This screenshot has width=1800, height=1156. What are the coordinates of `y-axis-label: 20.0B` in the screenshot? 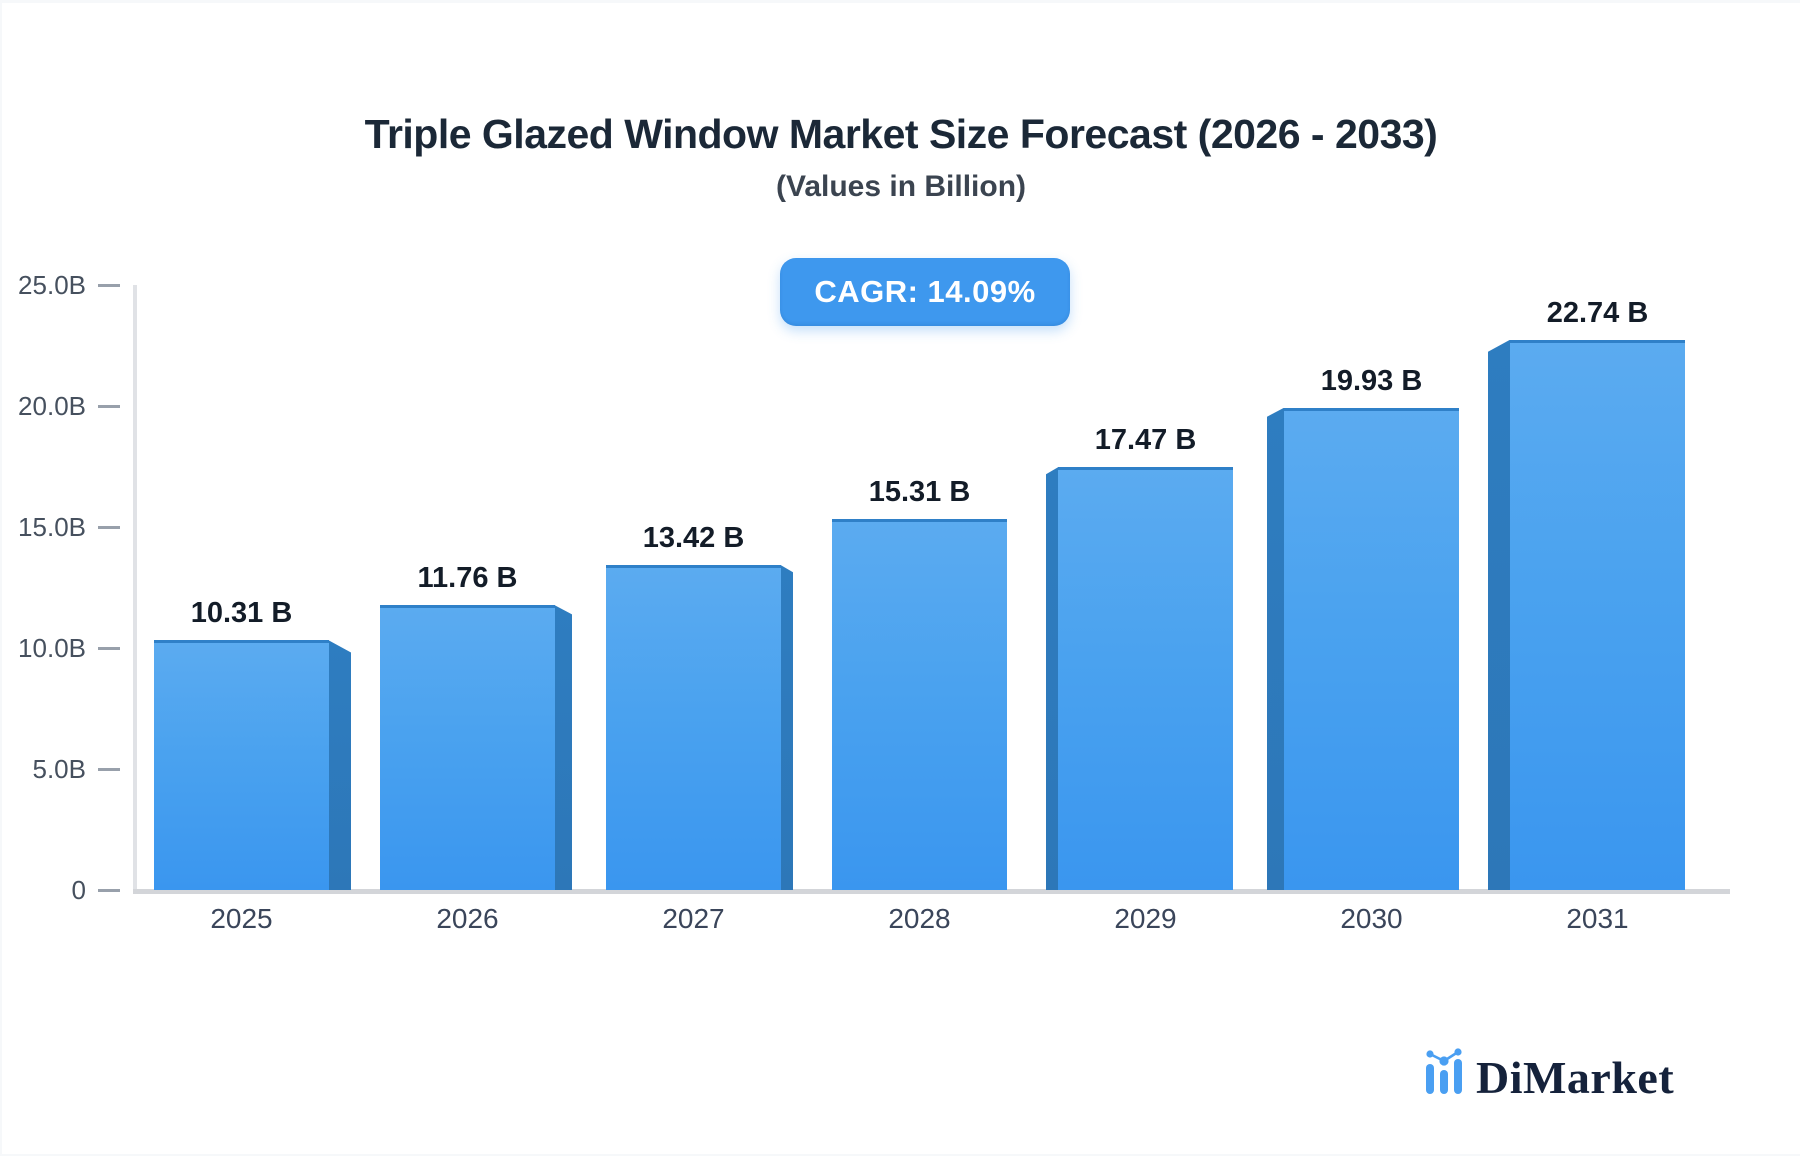 It's located at (52, 406).